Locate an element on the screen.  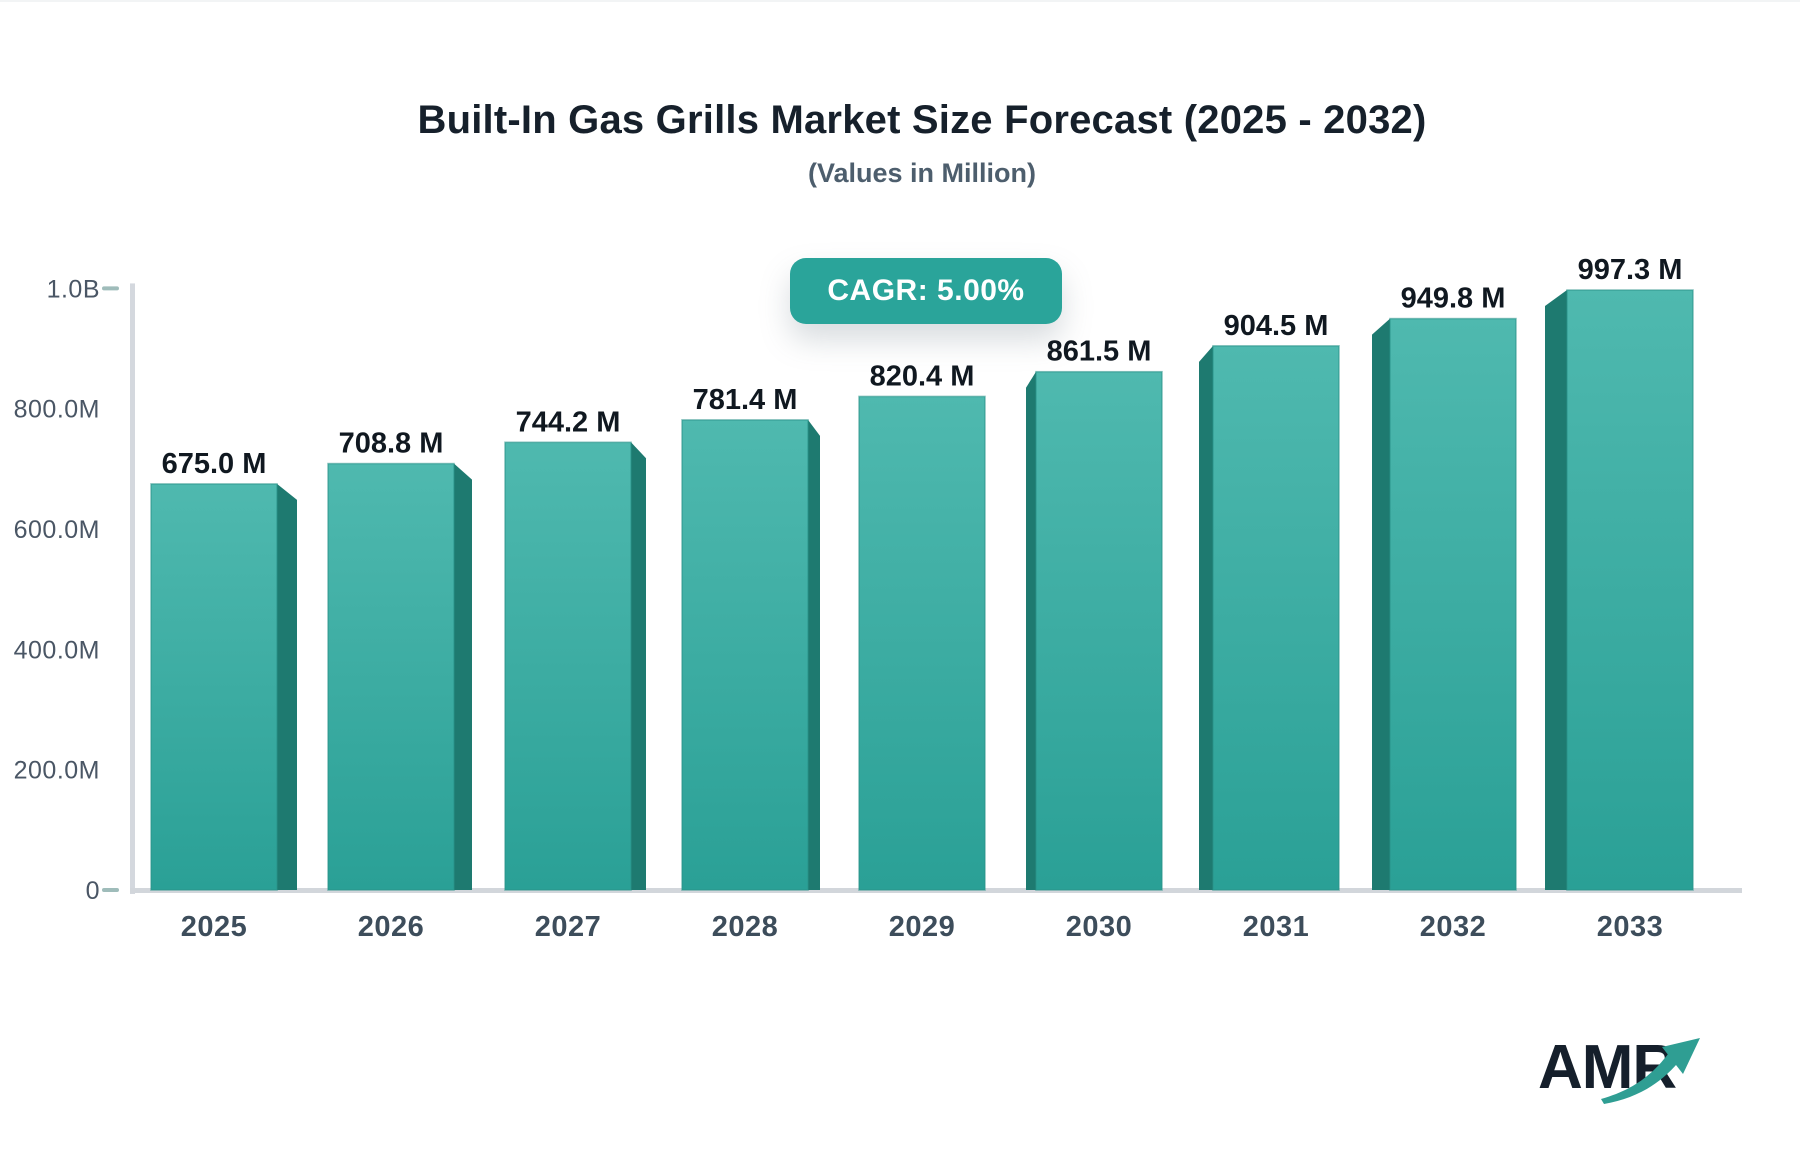
chart-subtitle: (Values in Million) is located at coordinates (922, 173).